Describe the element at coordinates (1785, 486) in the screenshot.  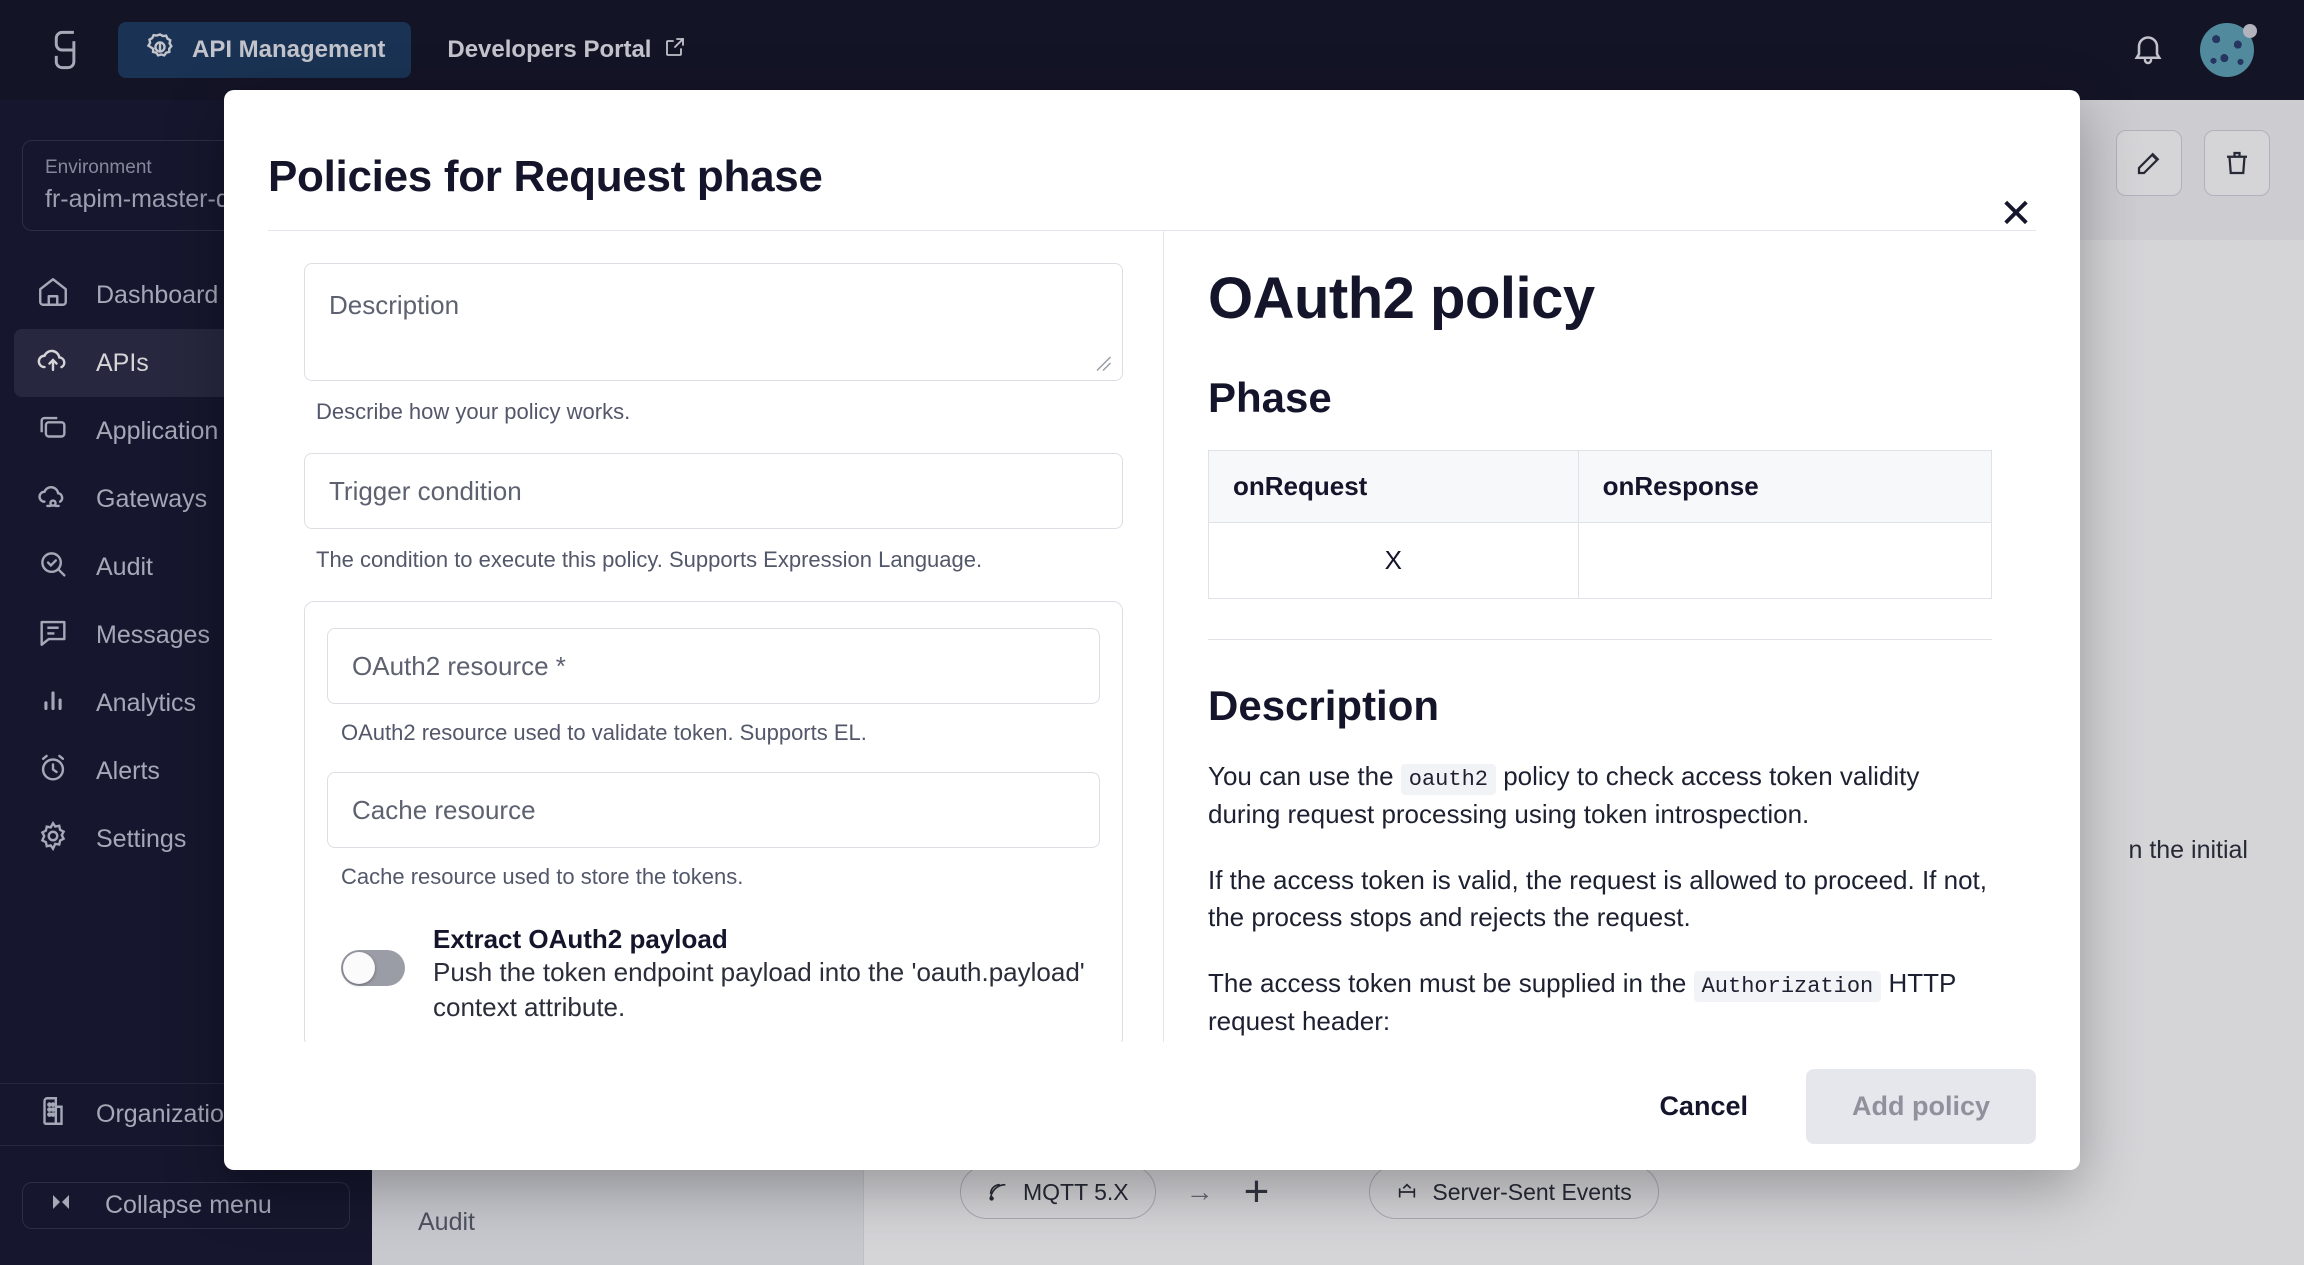
I see `phase-col-onresponse: onResponse` at that location.